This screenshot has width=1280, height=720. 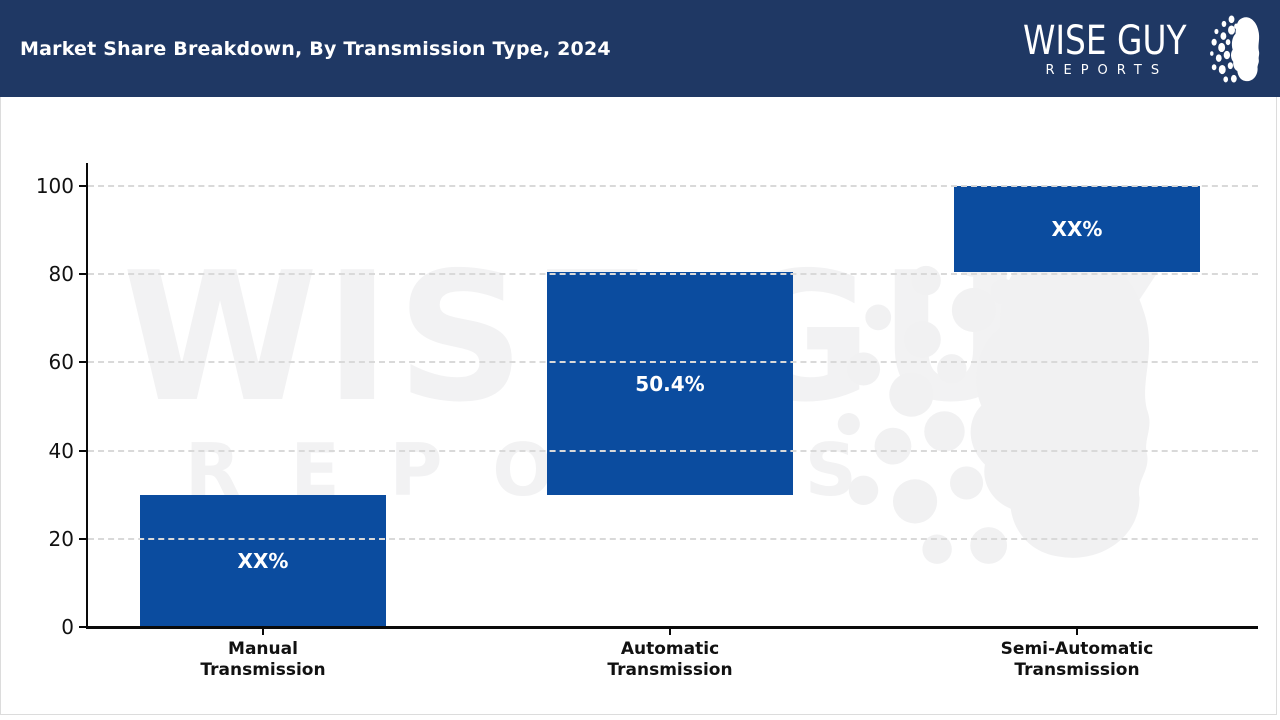 What do you see at coordinates (61, 450) in the screenshot?
I see `y-tick-label-40: 40` at bounding box center [61, 450].